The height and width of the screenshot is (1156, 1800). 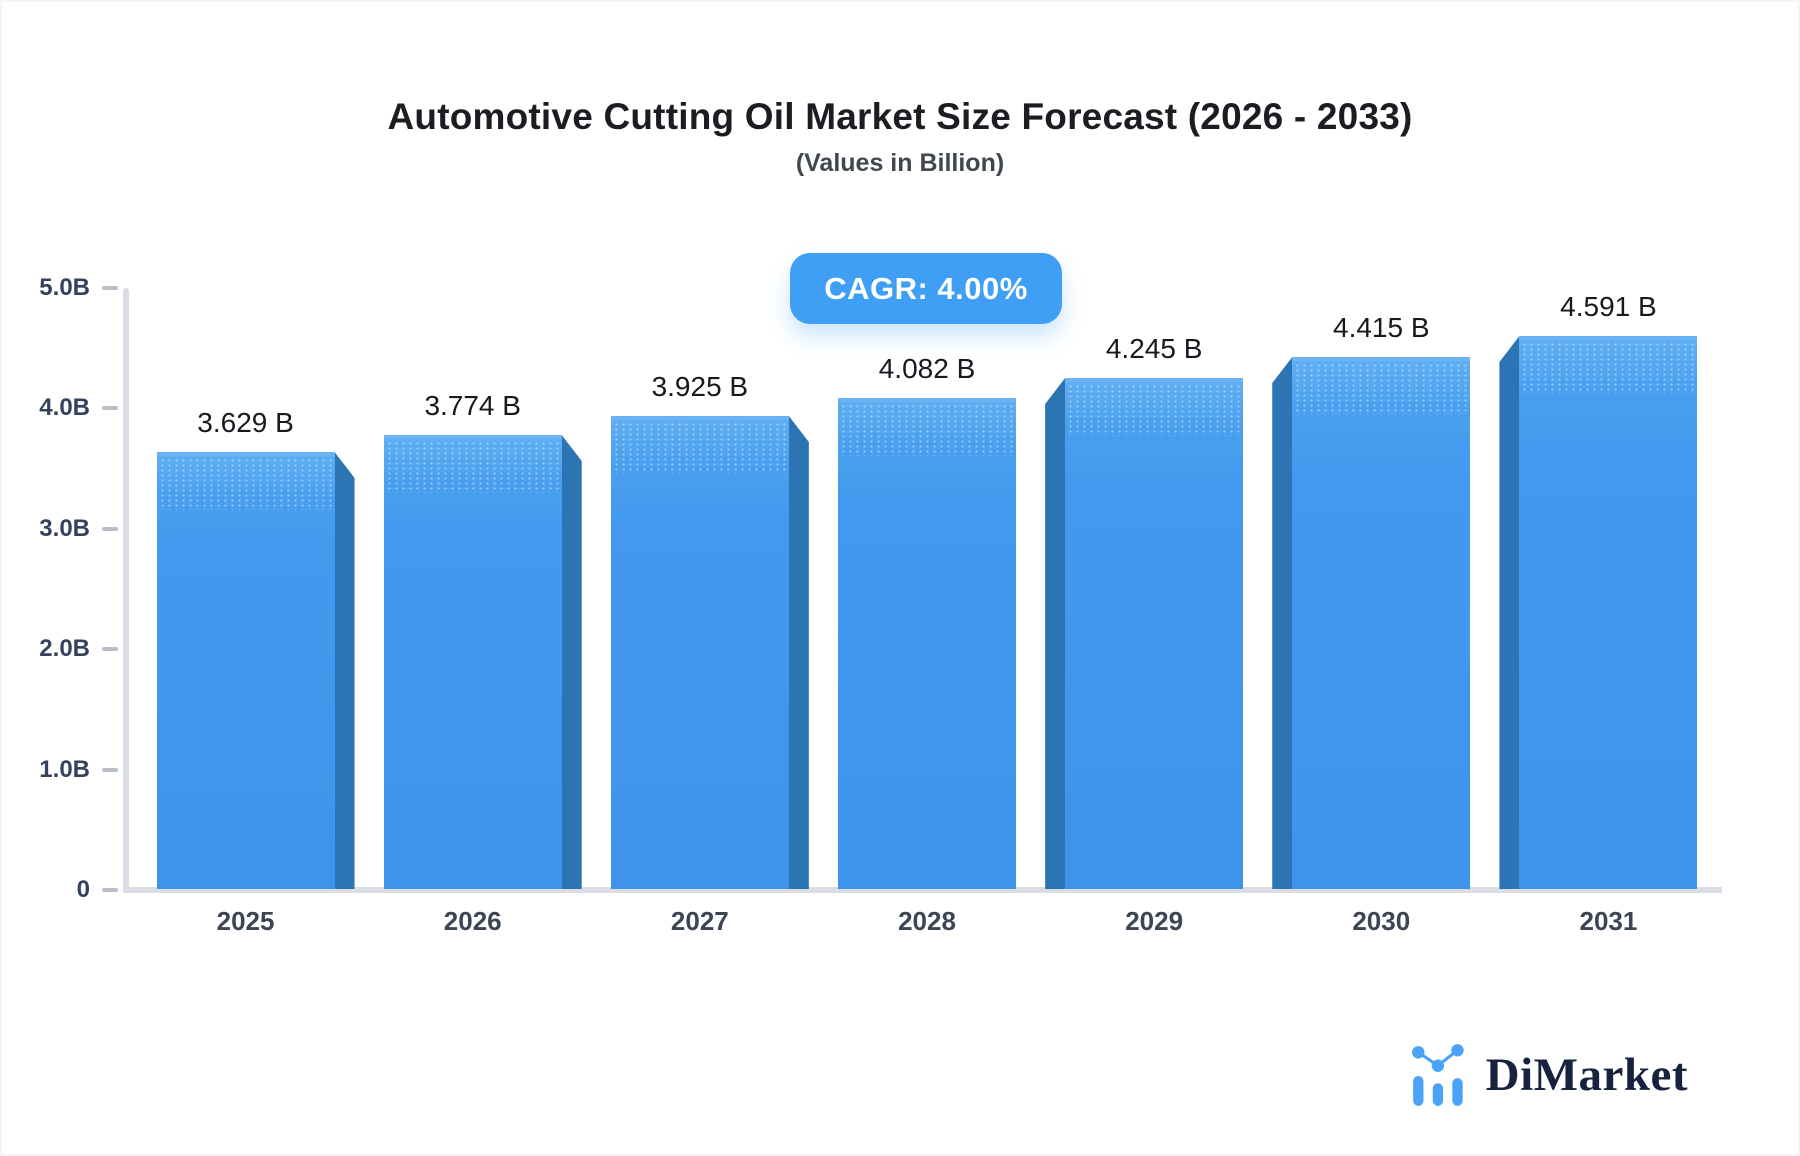 I want to click on bar-slot-2026: 3.774 B 2026, so click(x=472, y=612).